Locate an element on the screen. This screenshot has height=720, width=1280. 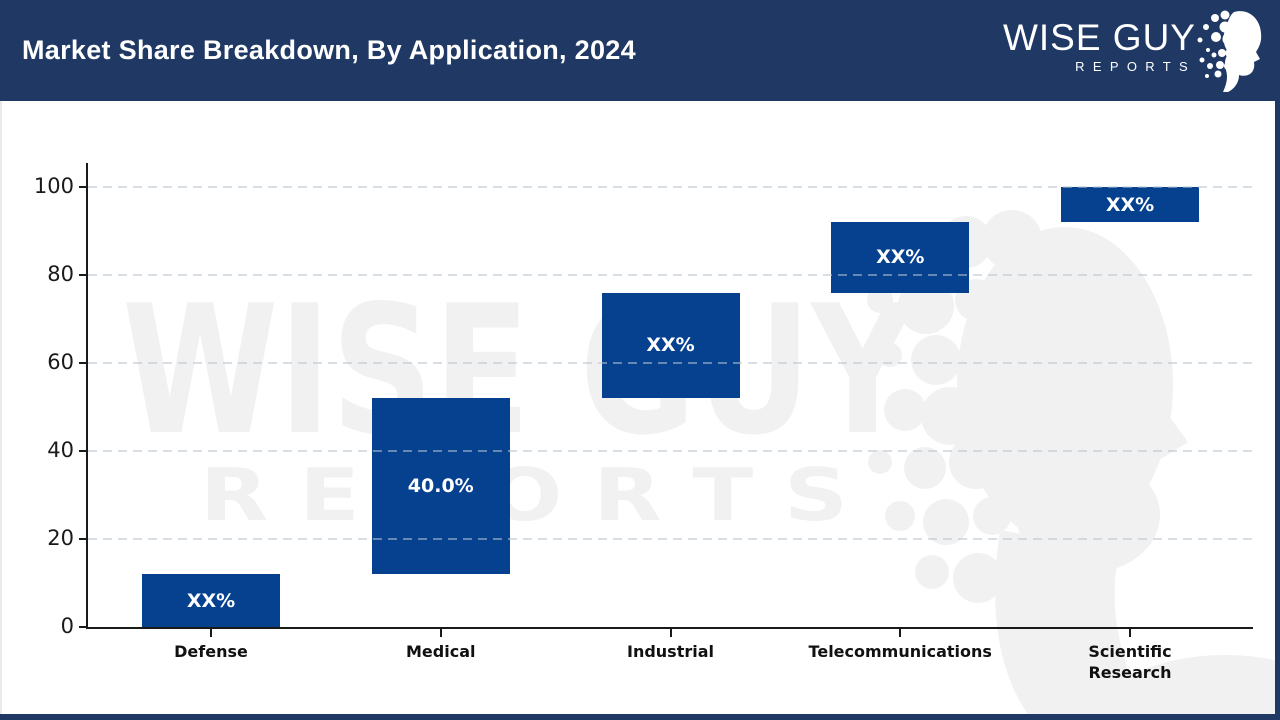
bar-medical: 40.0% is located at coordinates (440, 486).